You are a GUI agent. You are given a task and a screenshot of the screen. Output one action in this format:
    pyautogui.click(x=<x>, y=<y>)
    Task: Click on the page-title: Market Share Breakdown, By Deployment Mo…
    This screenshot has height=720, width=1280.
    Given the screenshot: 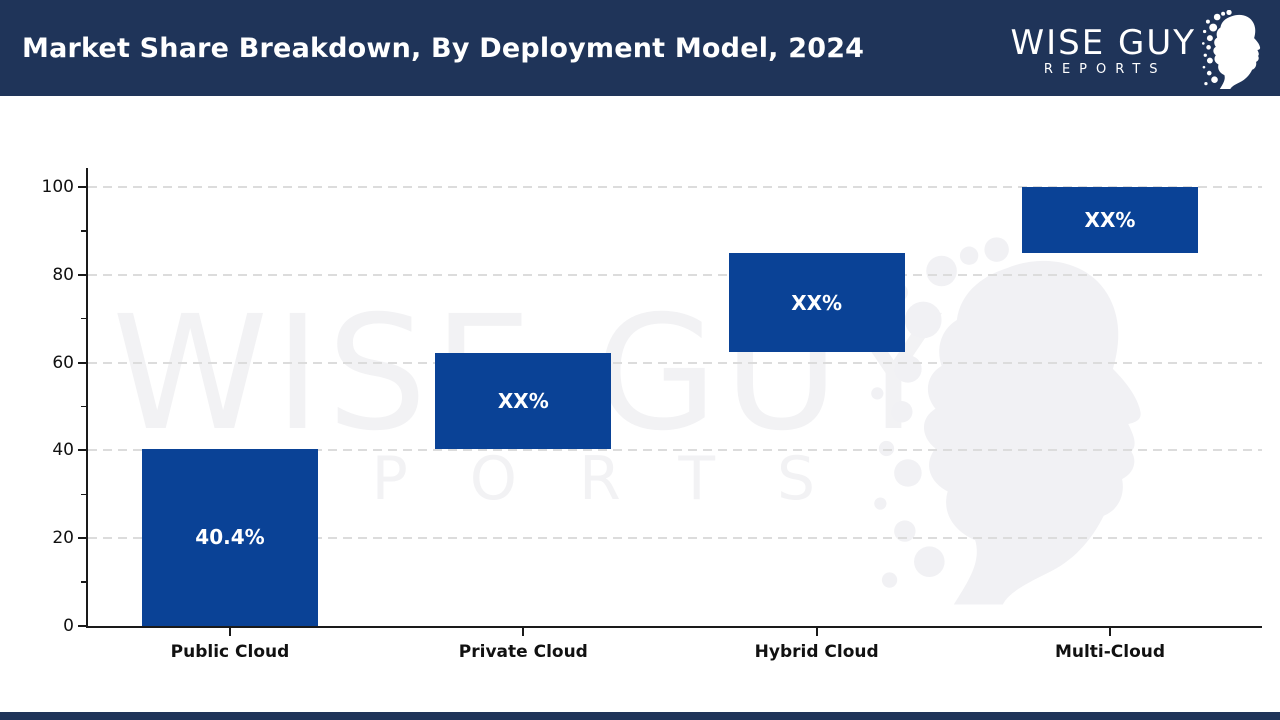 What is the action you would take?
    pyautogui.click(x=443, y=48)
    